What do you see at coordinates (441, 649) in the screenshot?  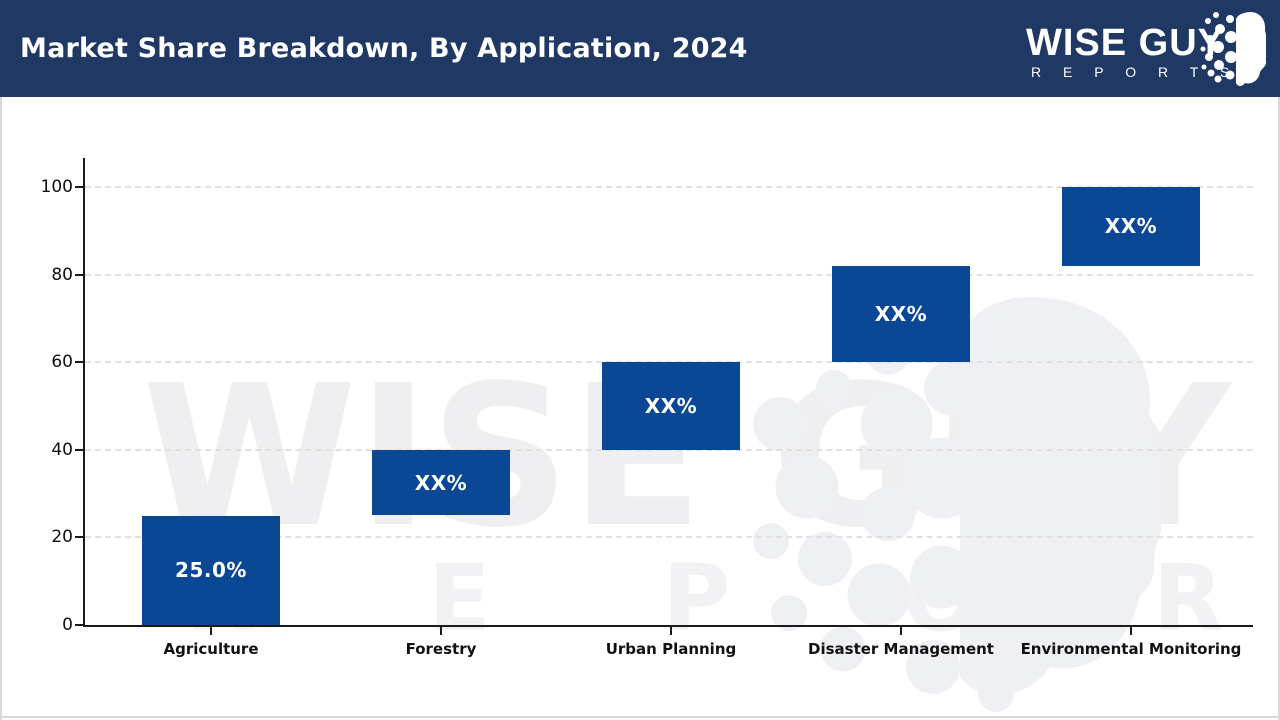 I see `x-category-label: Forestry` at bounding box center [441, 649].